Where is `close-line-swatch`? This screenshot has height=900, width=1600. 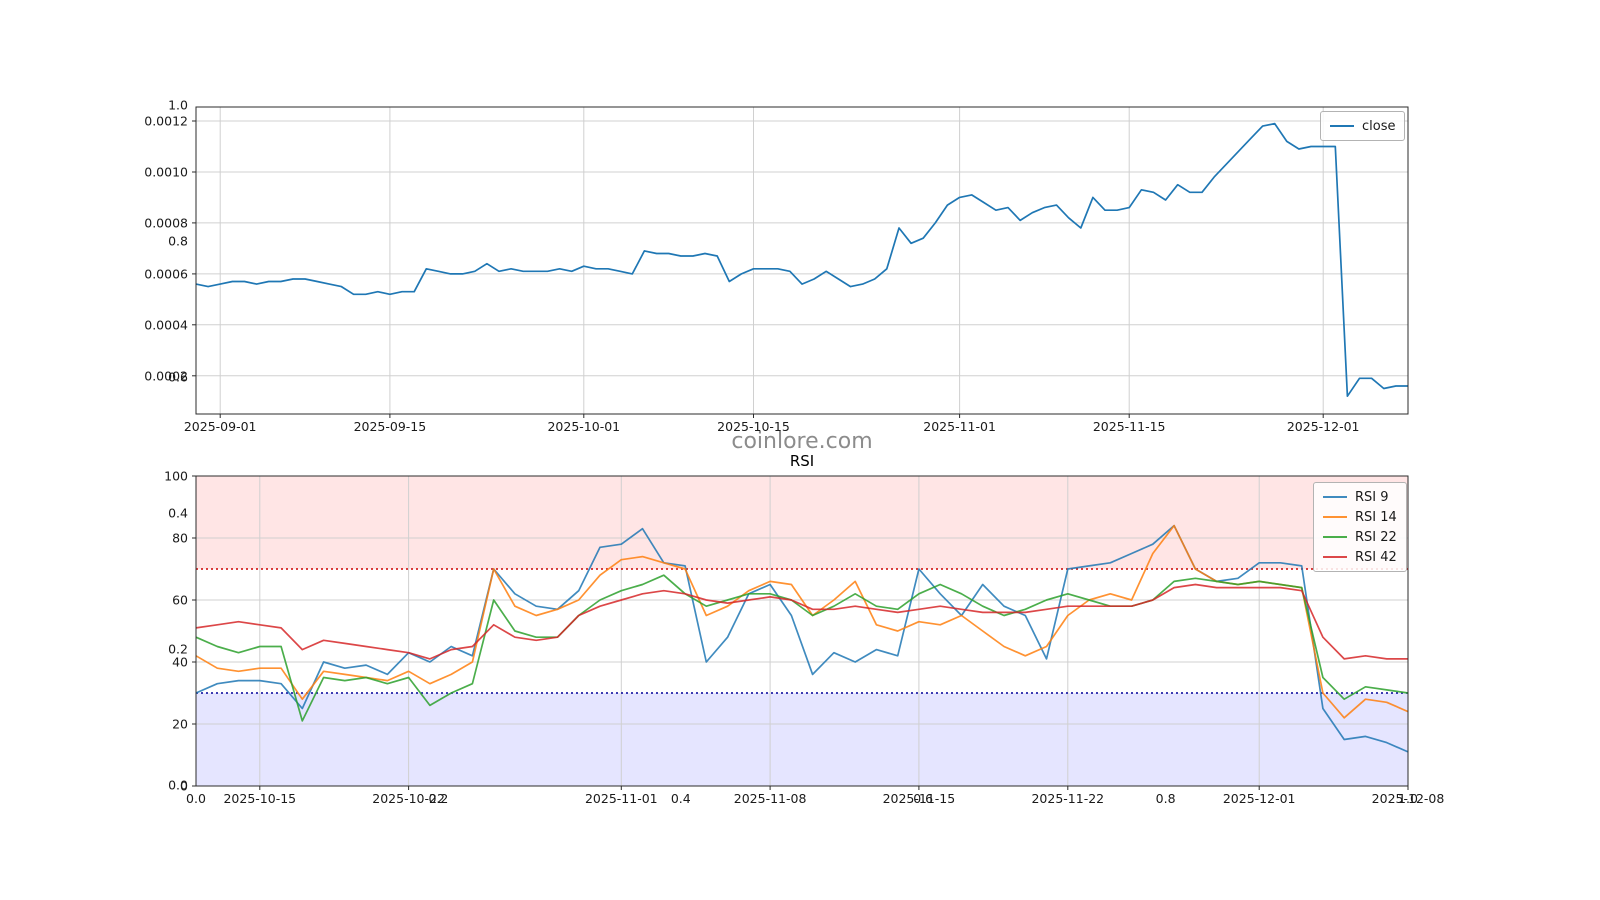
close-line-swatch is located at coordinates (1342, 126).